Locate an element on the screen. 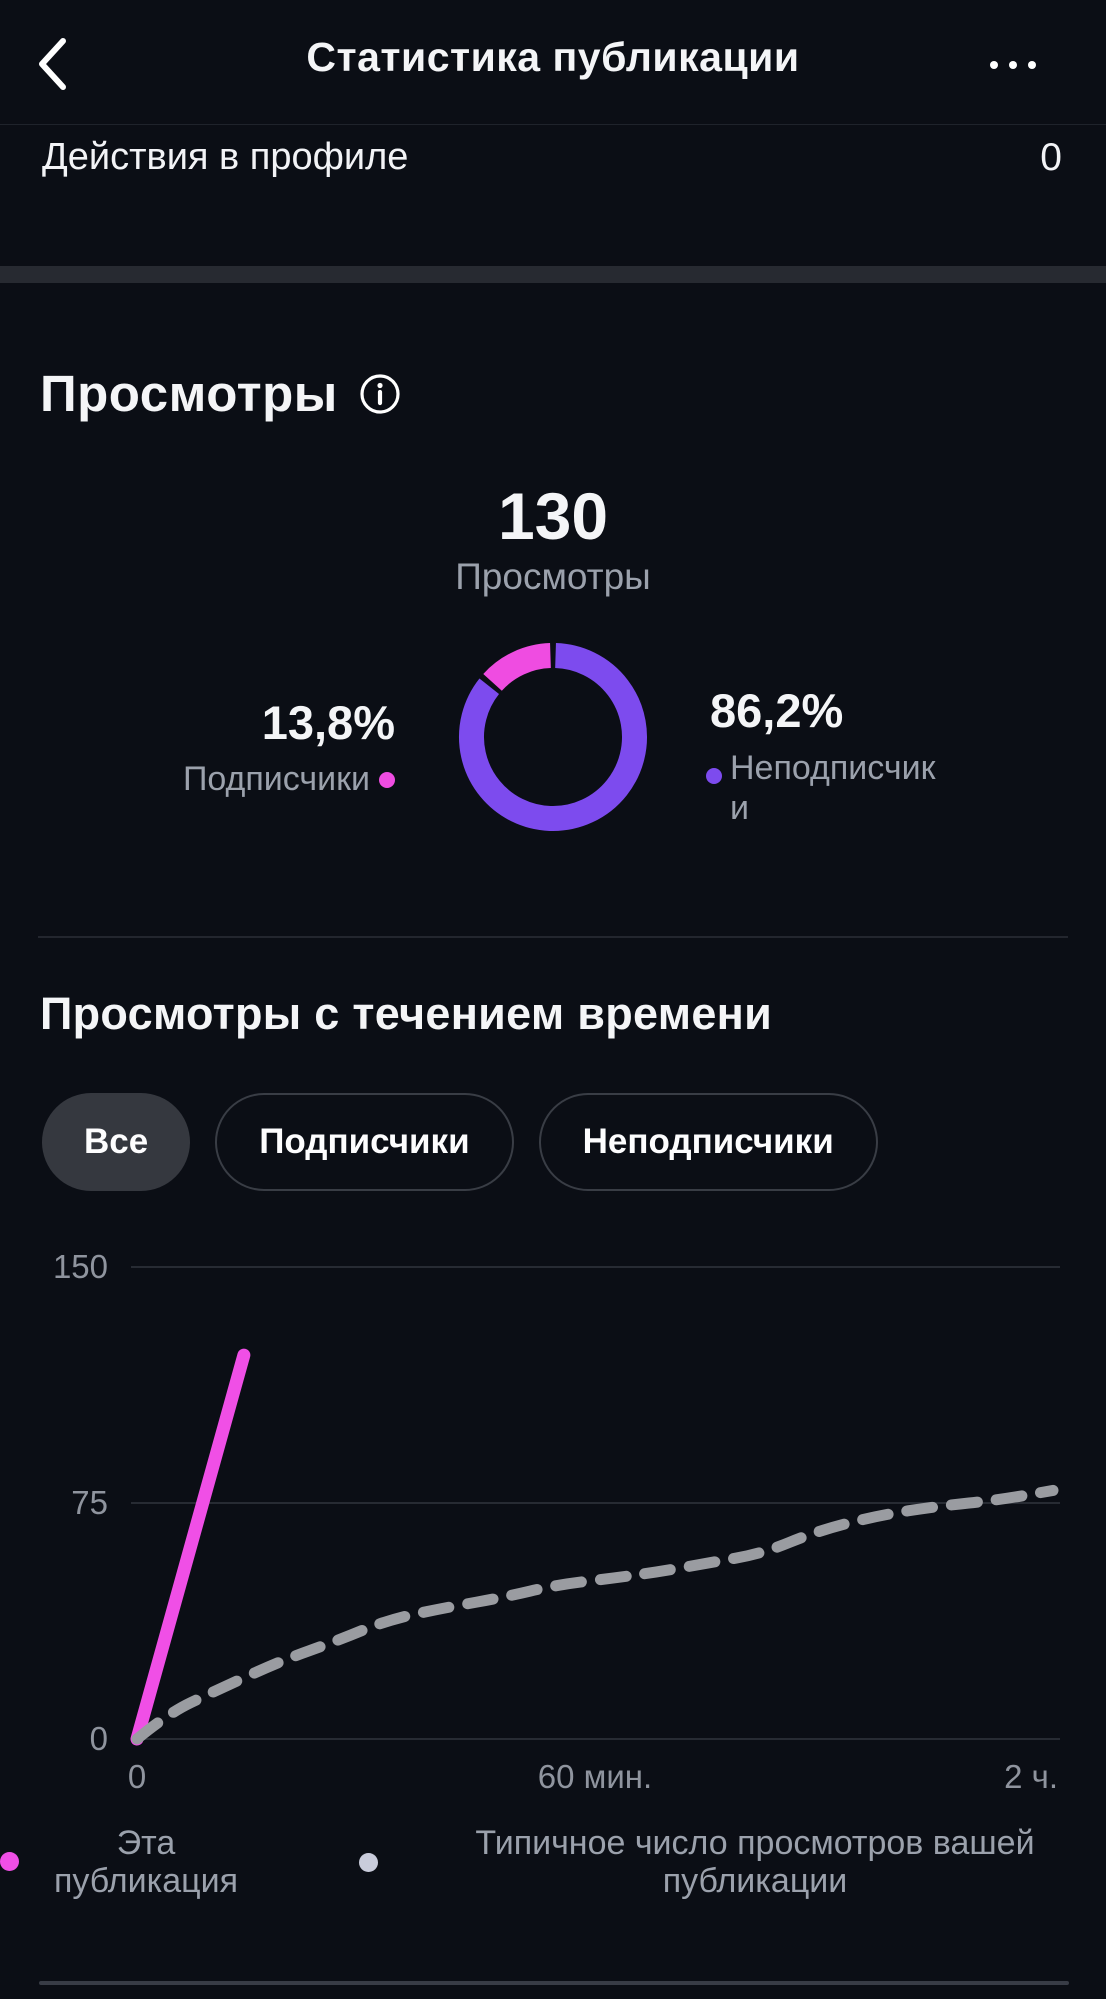 This screenshot has height=1999, width=1106. non-subscribers-pct: 86,2% is located at coordinates (777, 710).